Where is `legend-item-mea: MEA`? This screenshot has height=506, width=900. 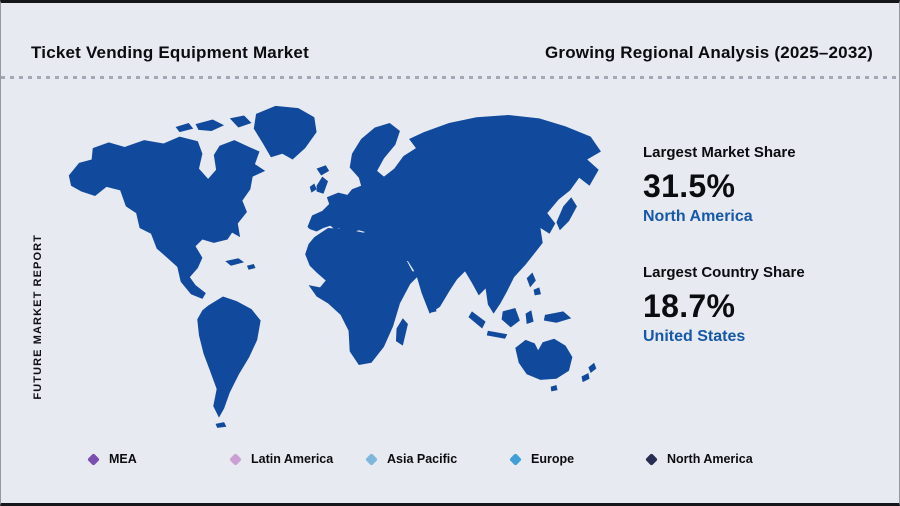
legend-item-mea: MEA is located at coordinates (112, 459).